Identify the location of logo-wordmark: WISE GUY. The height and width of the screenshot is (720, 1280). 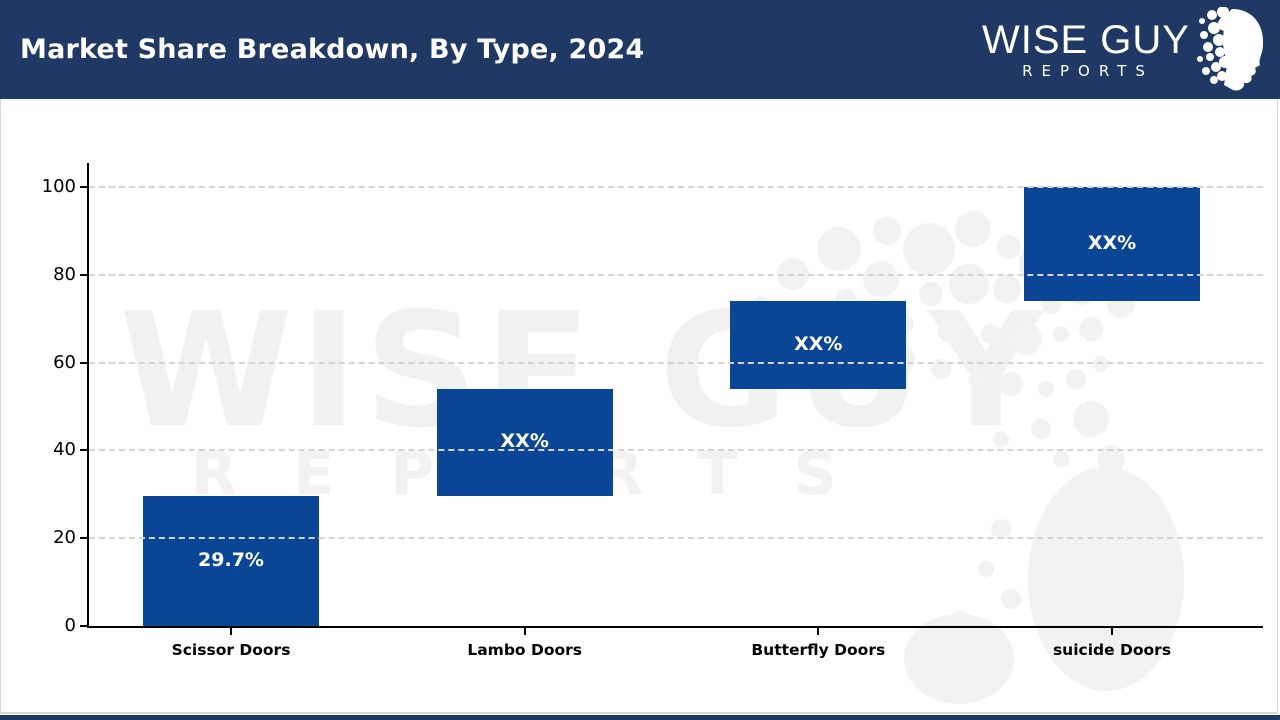
(1085, 40).